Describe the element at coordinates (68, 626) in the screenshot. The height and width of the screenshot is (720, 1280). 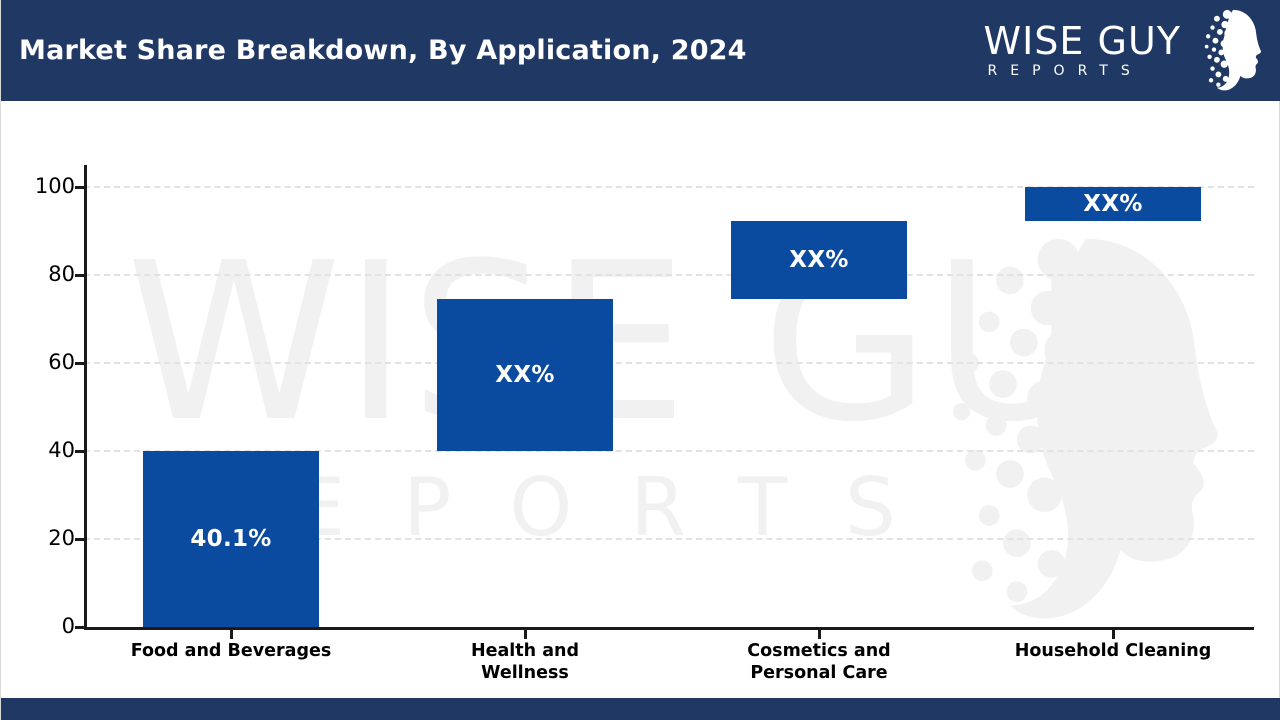
I see `y-tick-label: 0` at that location.